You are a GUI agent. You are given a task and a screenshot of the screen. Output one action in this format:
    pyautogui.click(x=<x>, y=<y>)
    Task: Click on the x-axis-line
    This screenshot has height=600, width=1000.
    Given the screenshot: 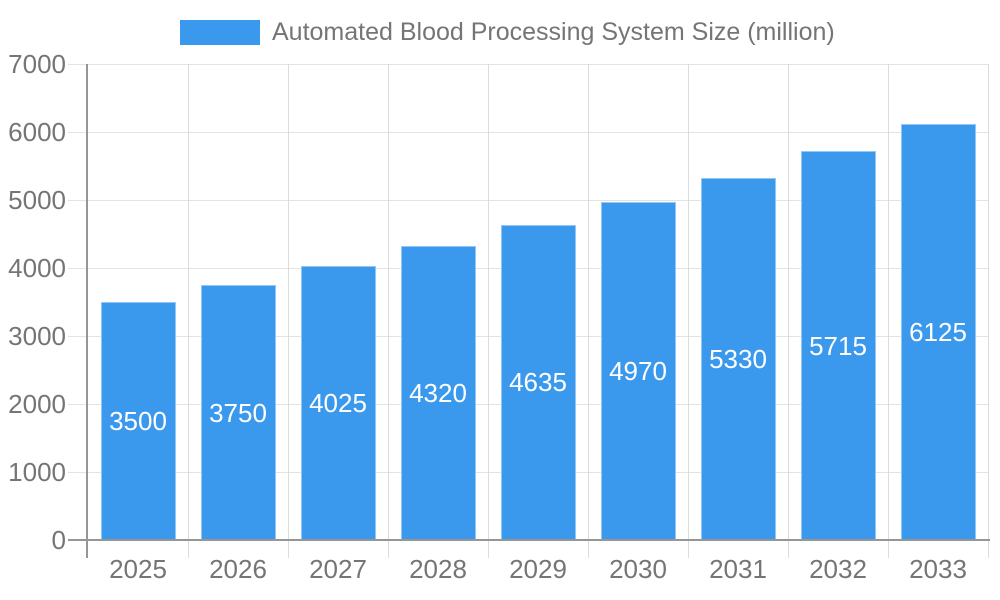 What is the action you would take?
    pyautogui.click(x=529, y=540)
    